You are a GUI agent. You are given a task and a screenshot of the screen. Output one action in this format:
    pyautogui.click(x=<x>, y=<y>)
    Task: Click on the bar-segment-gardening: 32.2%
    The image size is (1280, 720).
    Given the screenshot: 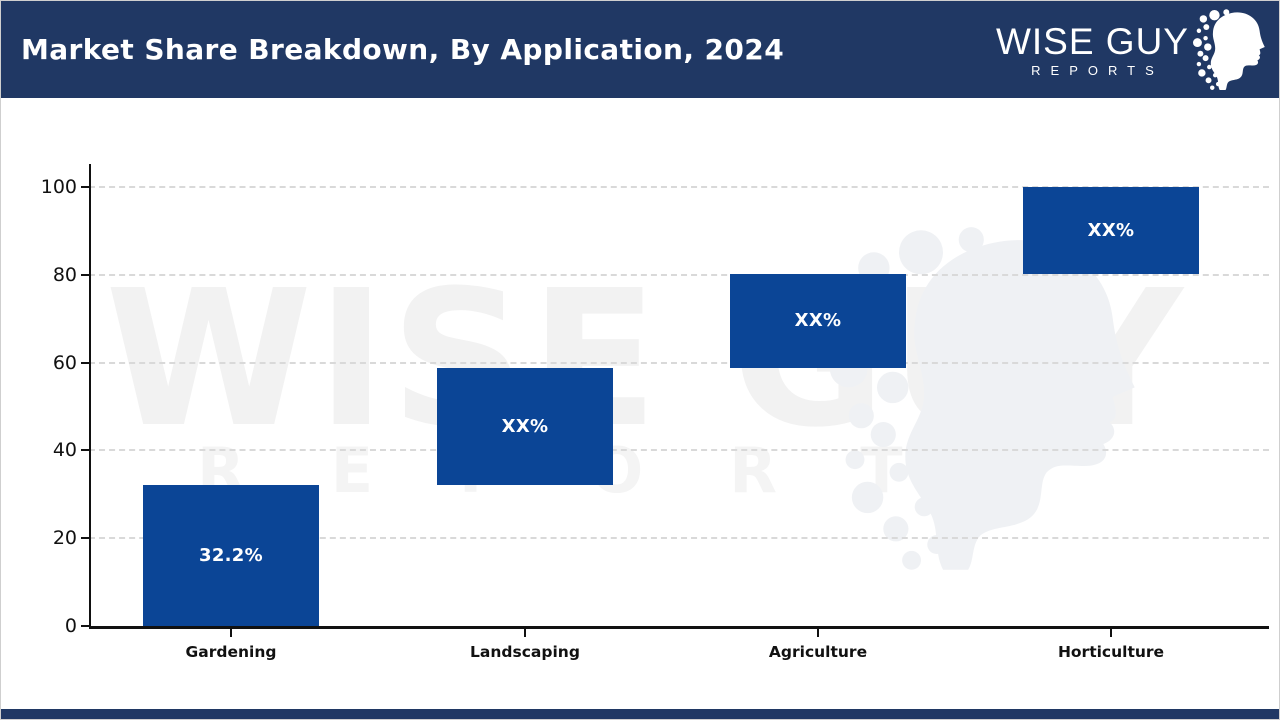 What is the action you would take?
    pyautogui.click(x=231, y=555)
    